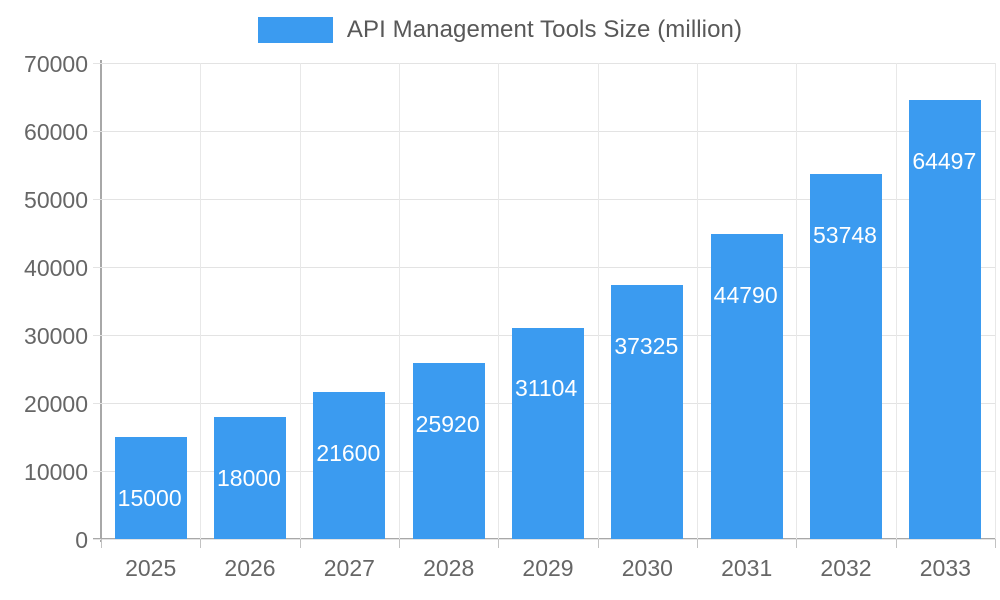 This screenshot has height=600, width=1000. I want to click on bar-2030, so click(647, 412).